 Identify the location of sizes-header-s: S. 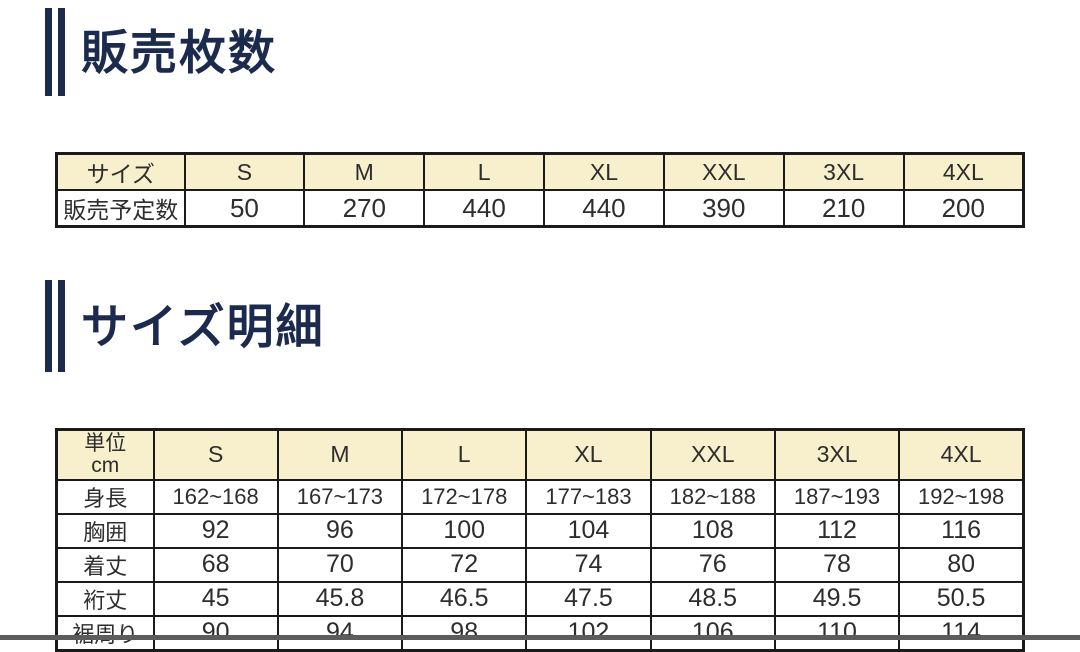
(215, 454).